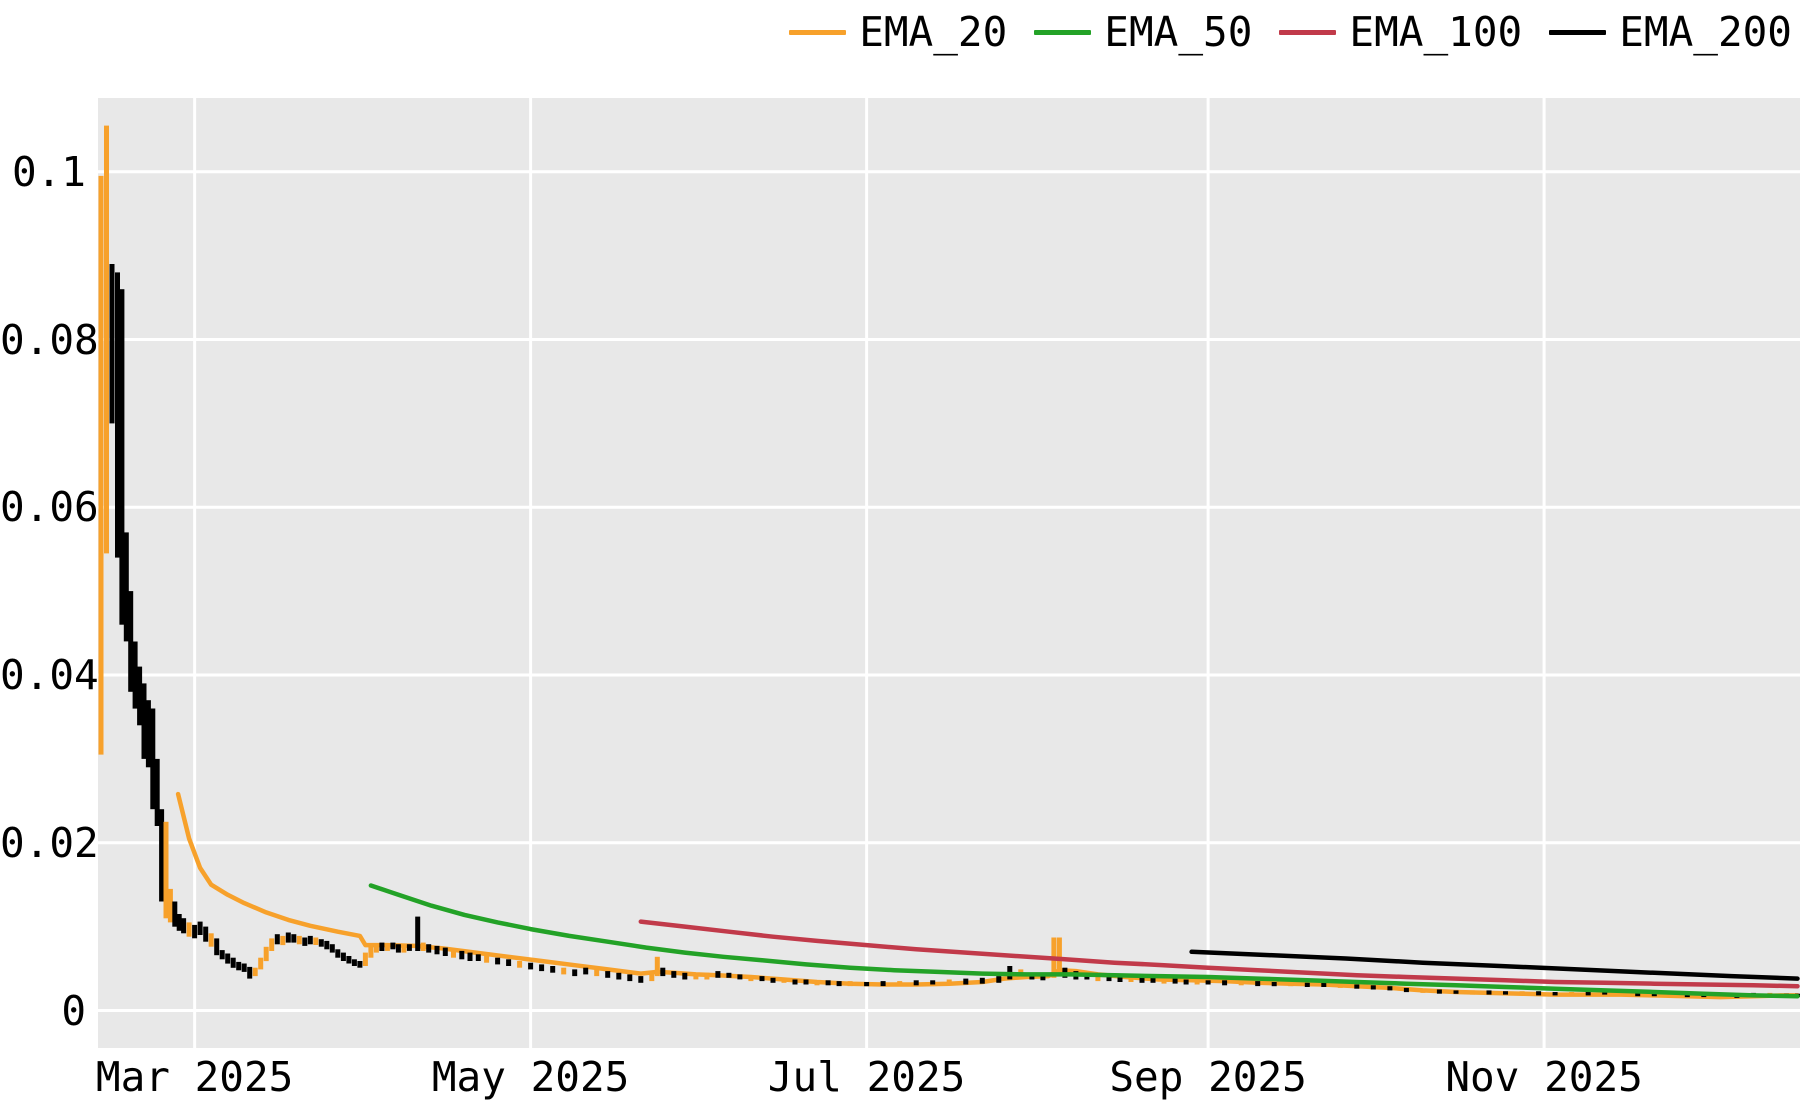 The image size is (1800, 1102). Describe the element at coordinates (49, 507) in the screenshot. I see `y-tick-label: 0.06` at that location.